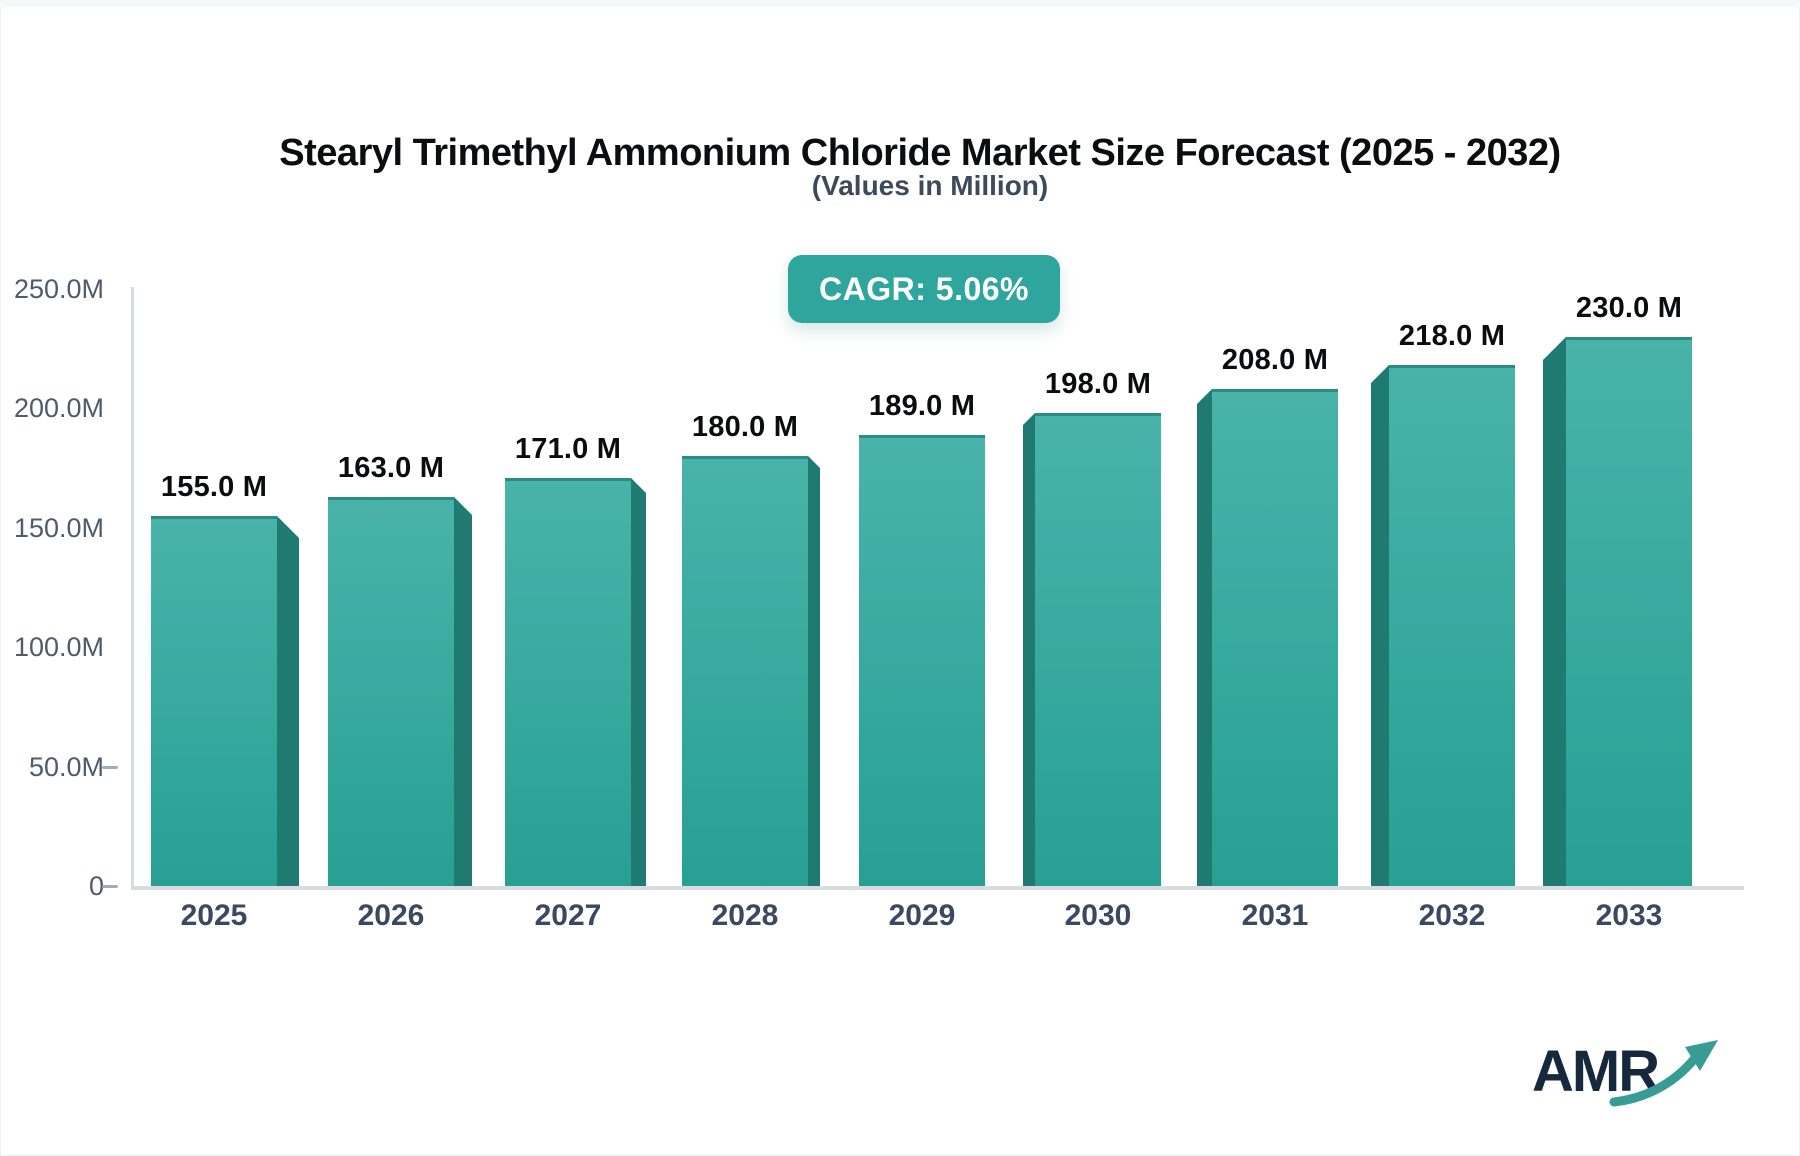 This screenshot has height=1156, width=1800. I want to click on bar-value-label-2026: 163.0 M, so click(391, 468).